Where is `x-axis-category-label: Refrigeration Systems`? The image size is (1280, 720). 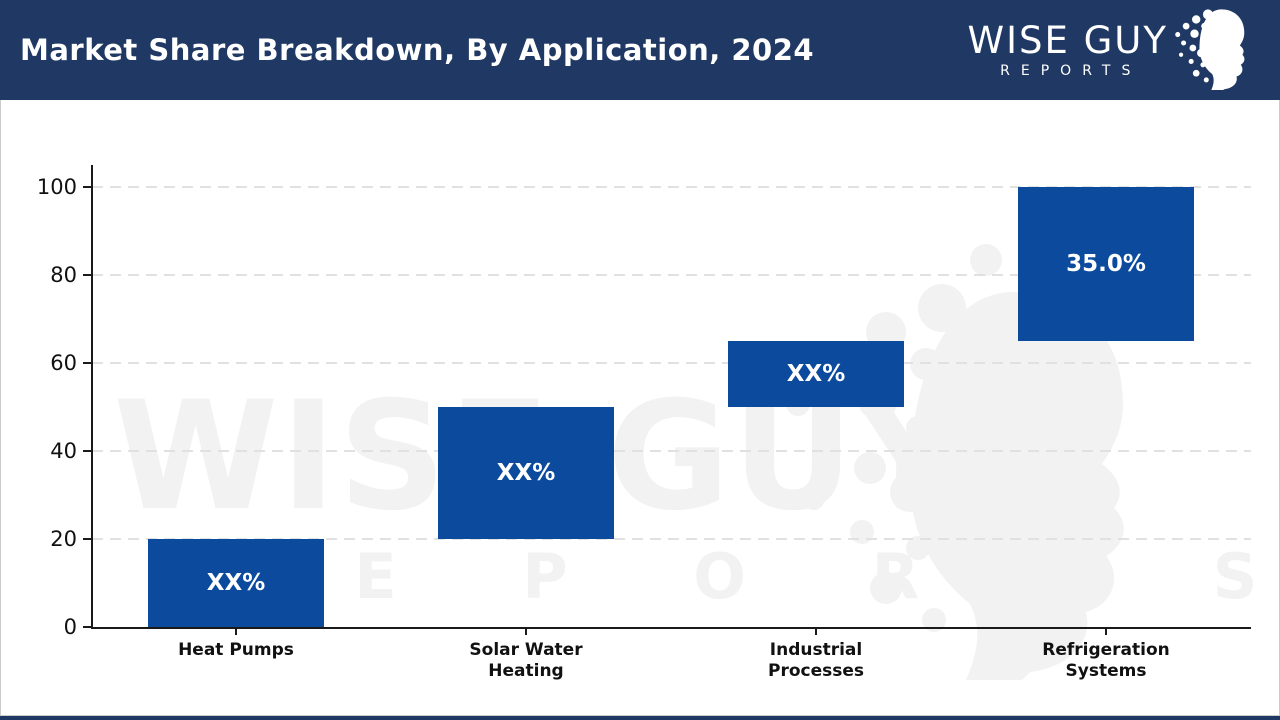 x-axis-category-label: Refrigeration Systems is located at coordinates (1106, 661).